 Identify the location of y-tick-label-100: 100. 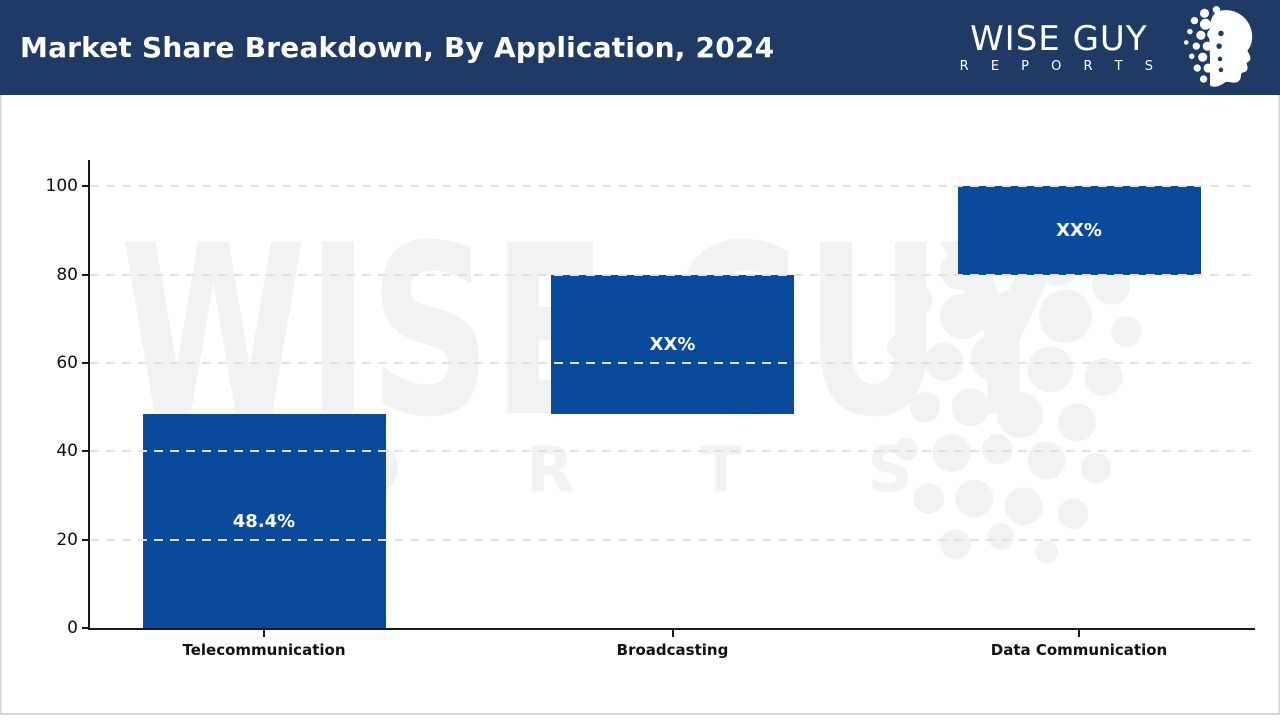
(61, 186).